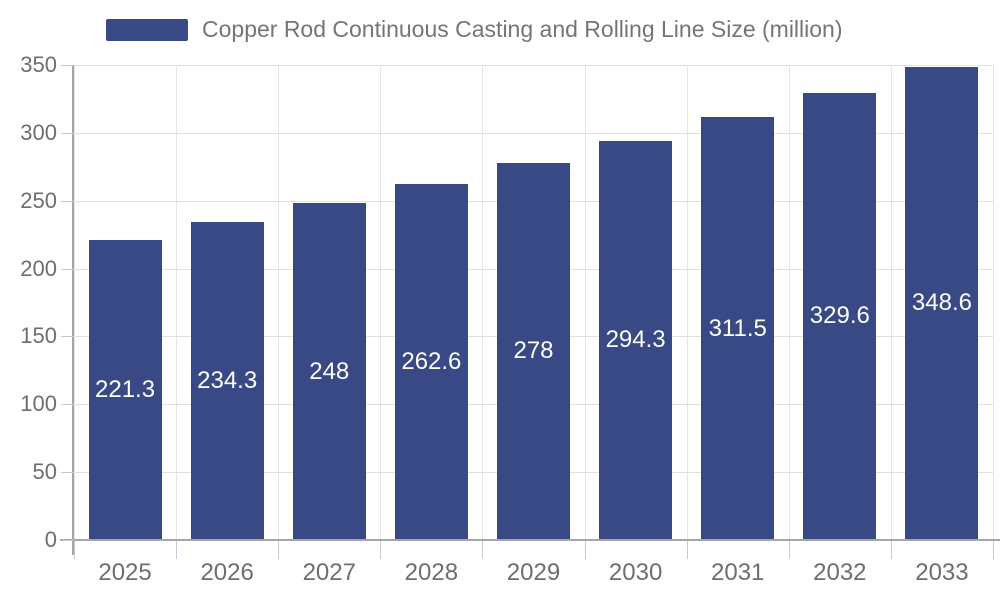  What do you see at coordinates (840, 572) in the screenshot?
I see `x-tick-label-2032: 2032` at bounding box center [840, 572].